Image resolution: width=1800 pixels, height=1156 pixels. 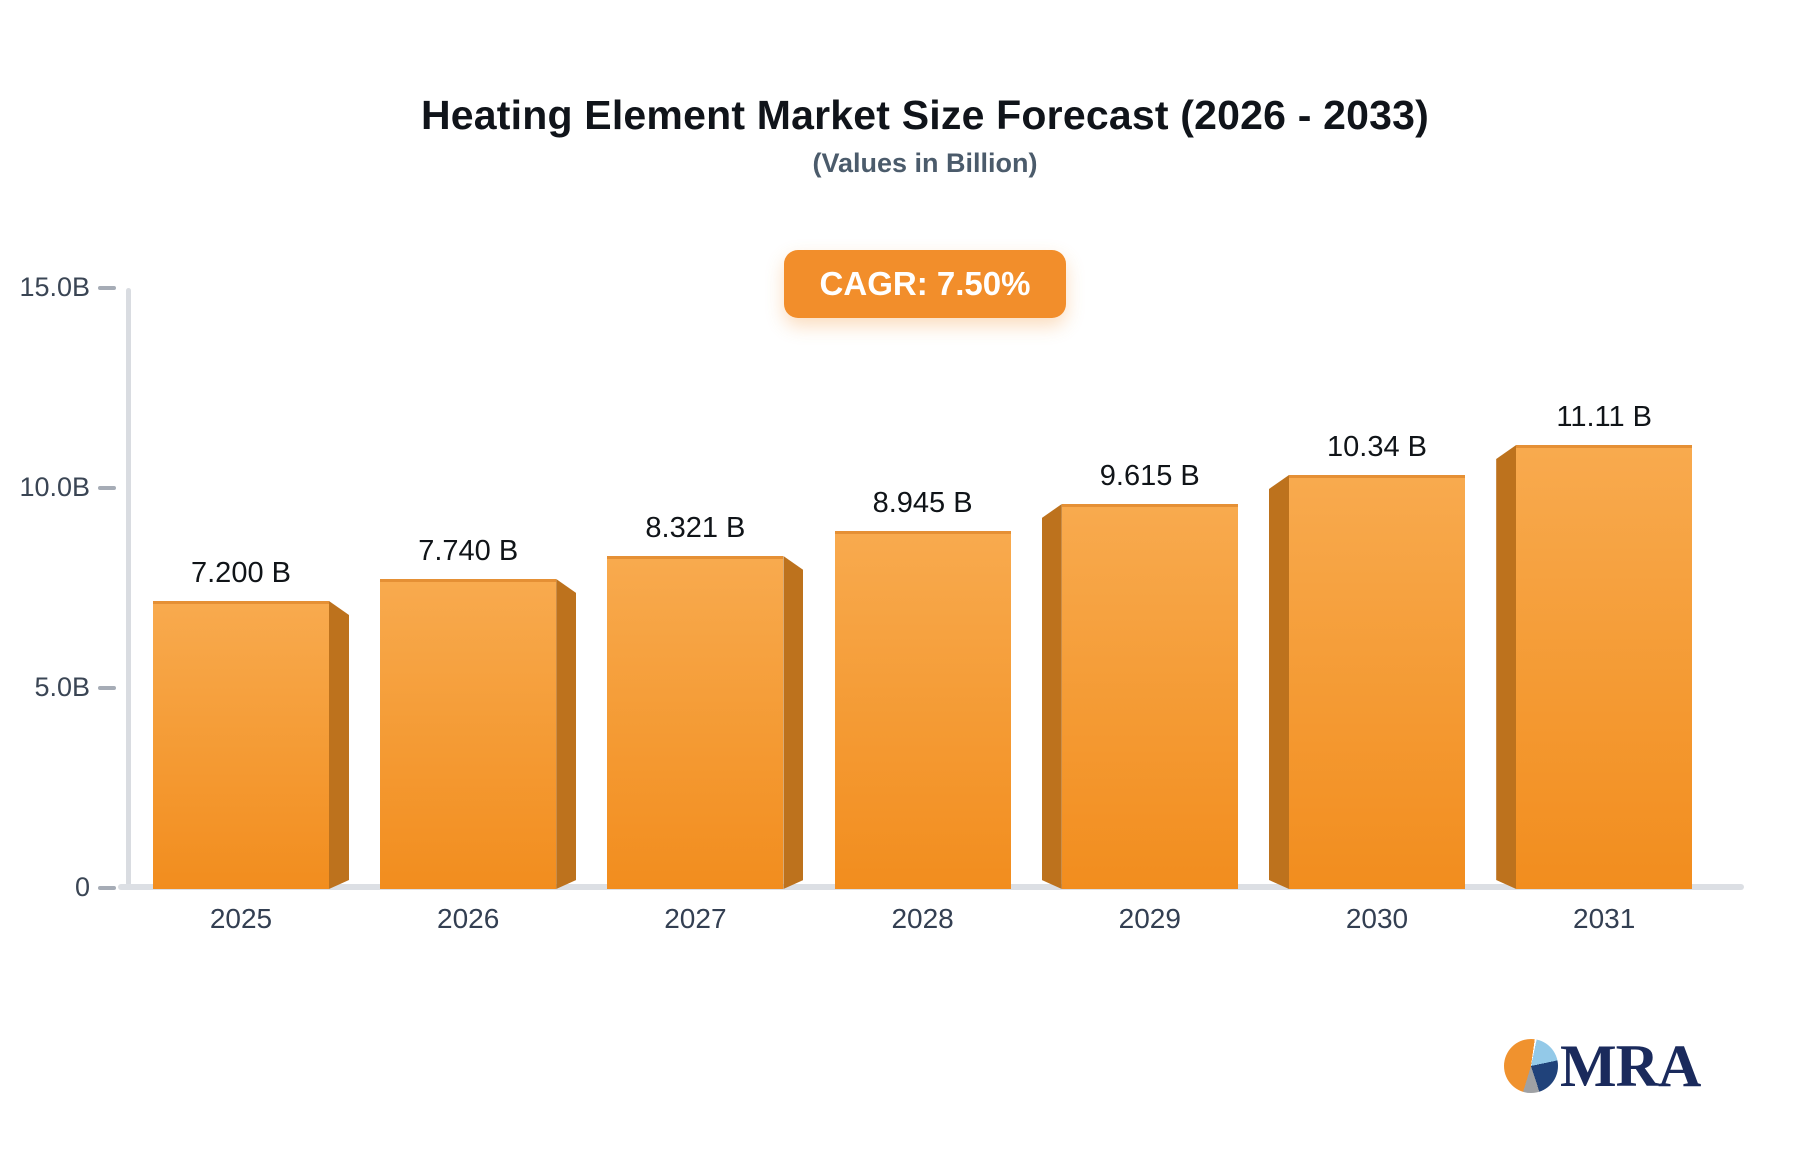 What do you see at coordinates (1630, 1066) in the screenshot?
I see `brand-logo-text: MRA` at bounding box center [1630, 1066].